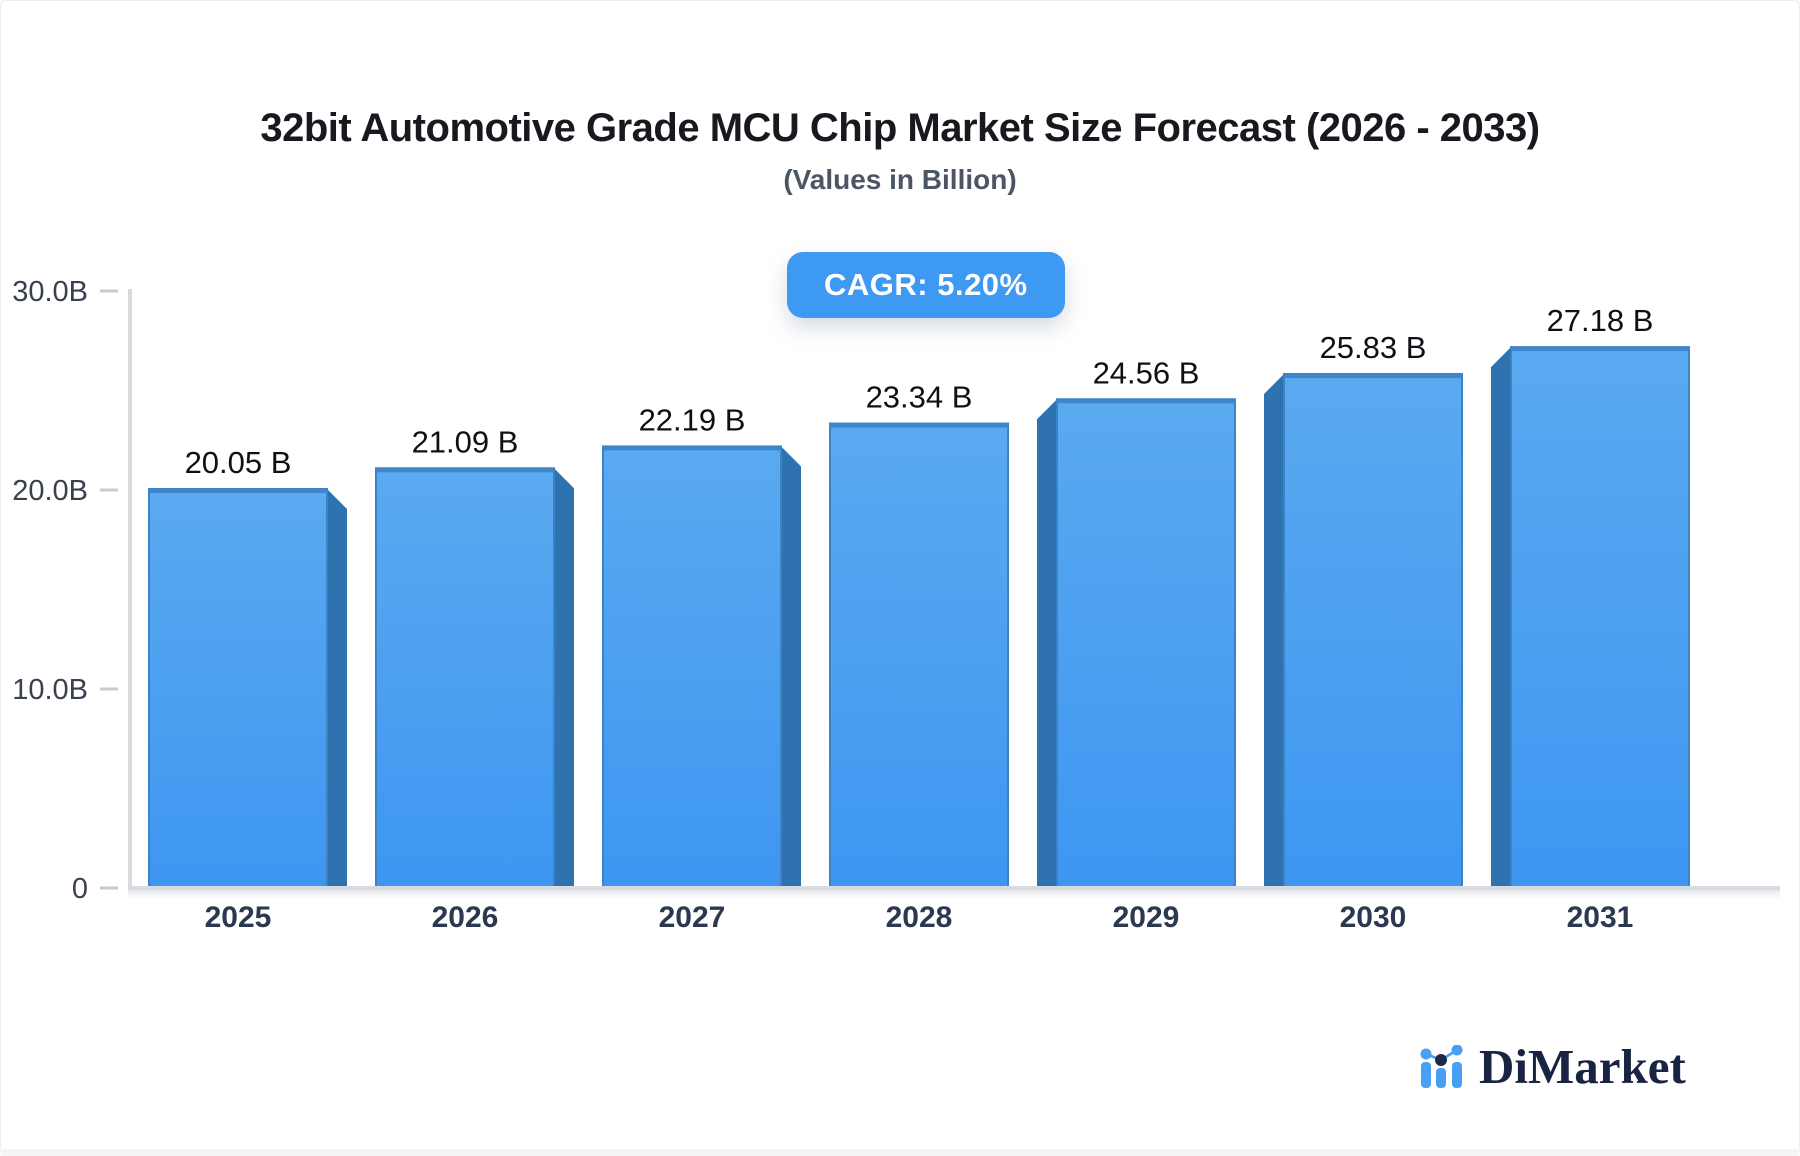  I want to click on x-axis-label: 2029, so click(1146, 917).